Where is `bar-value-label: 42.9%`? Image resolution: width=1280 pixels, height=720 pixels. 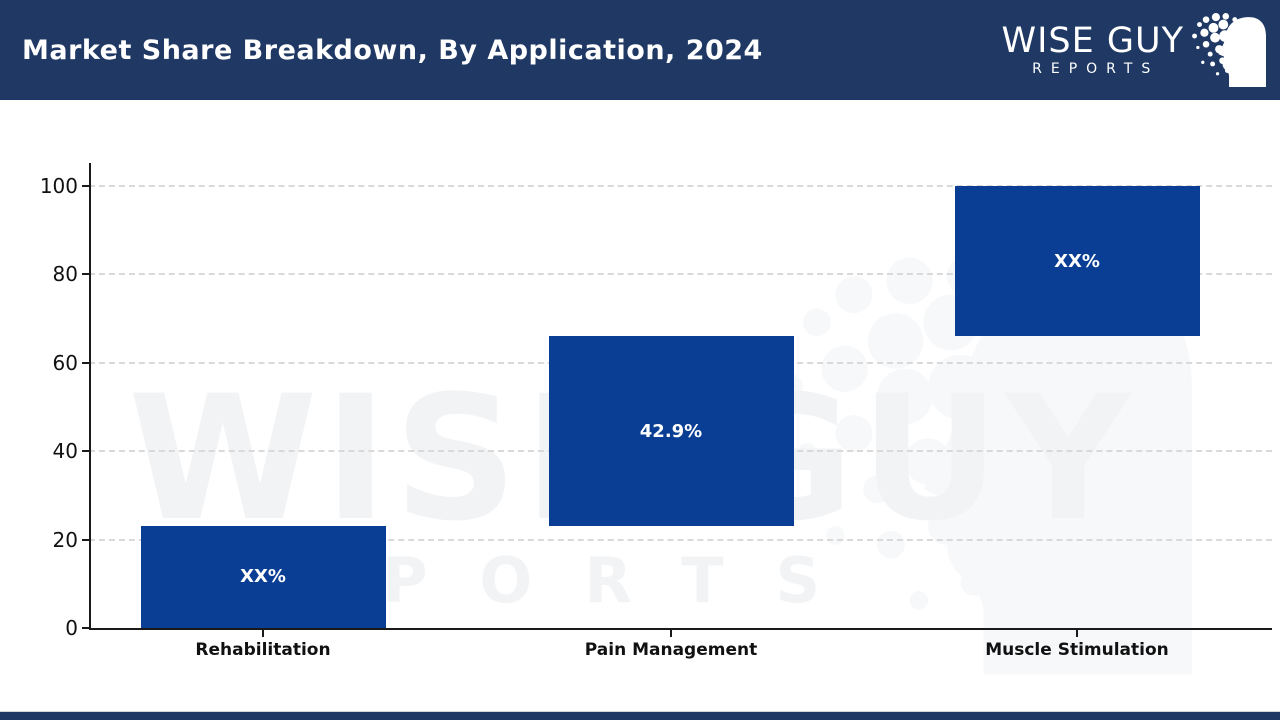
bar-value-label: 42.9% is located at coordinates (671, 431).